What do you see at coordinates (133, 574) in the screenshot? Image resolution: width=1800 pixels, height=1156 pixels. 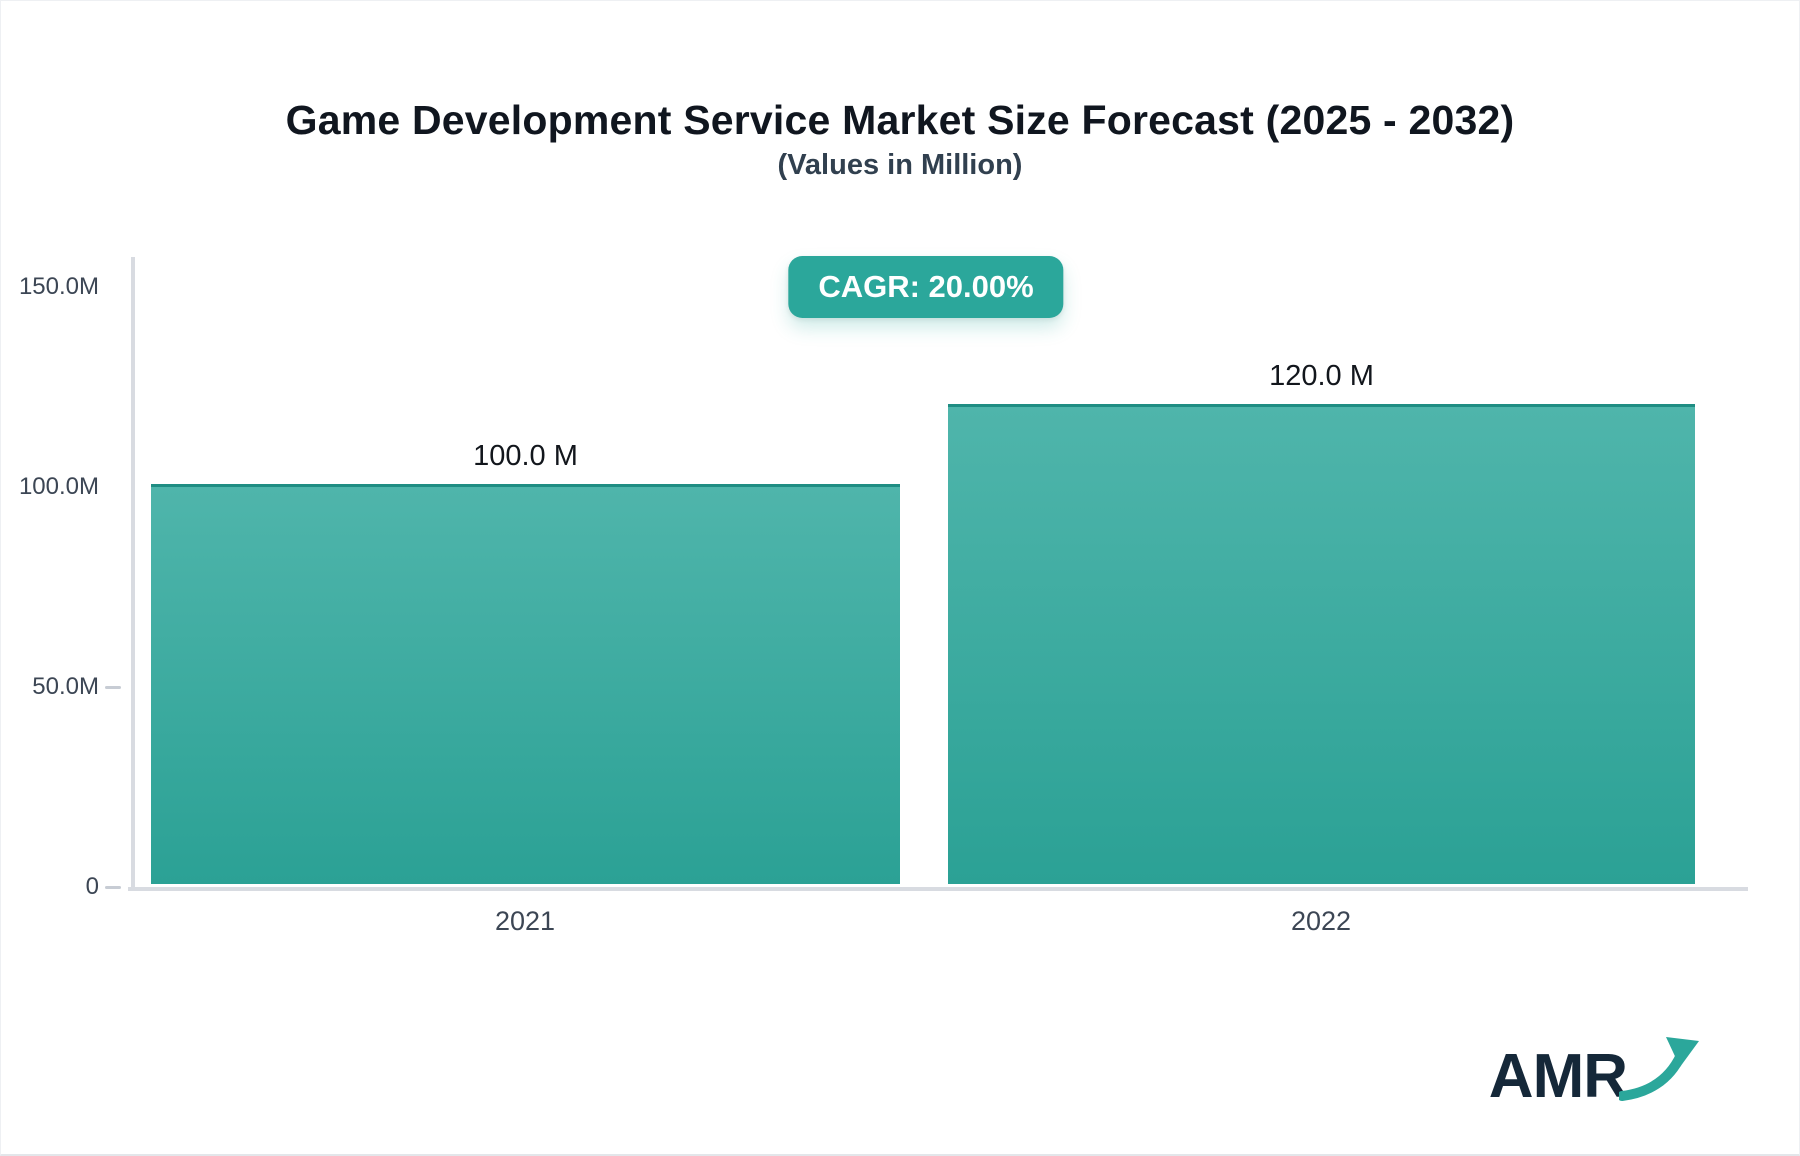 I see `y-axis-line` at bounding box center [133, 574].